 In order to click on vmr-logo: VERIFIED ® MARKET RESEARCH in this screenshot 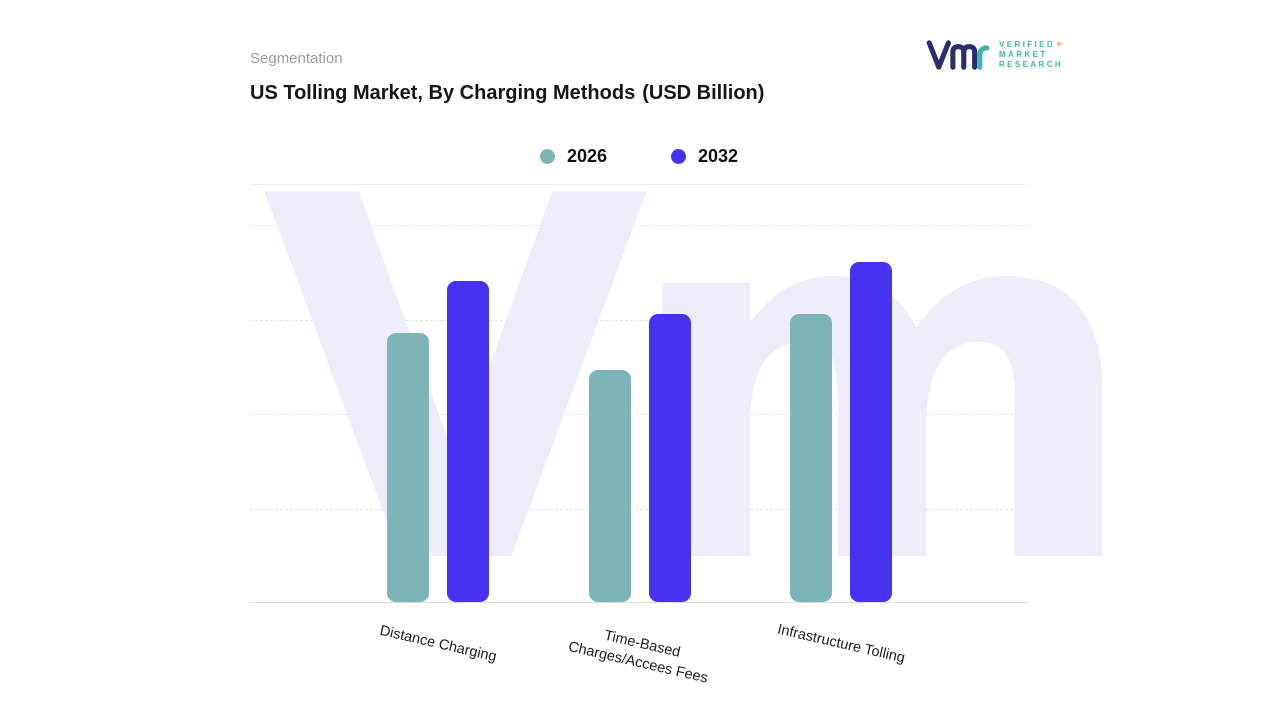, I will do `click(995, 55)`.